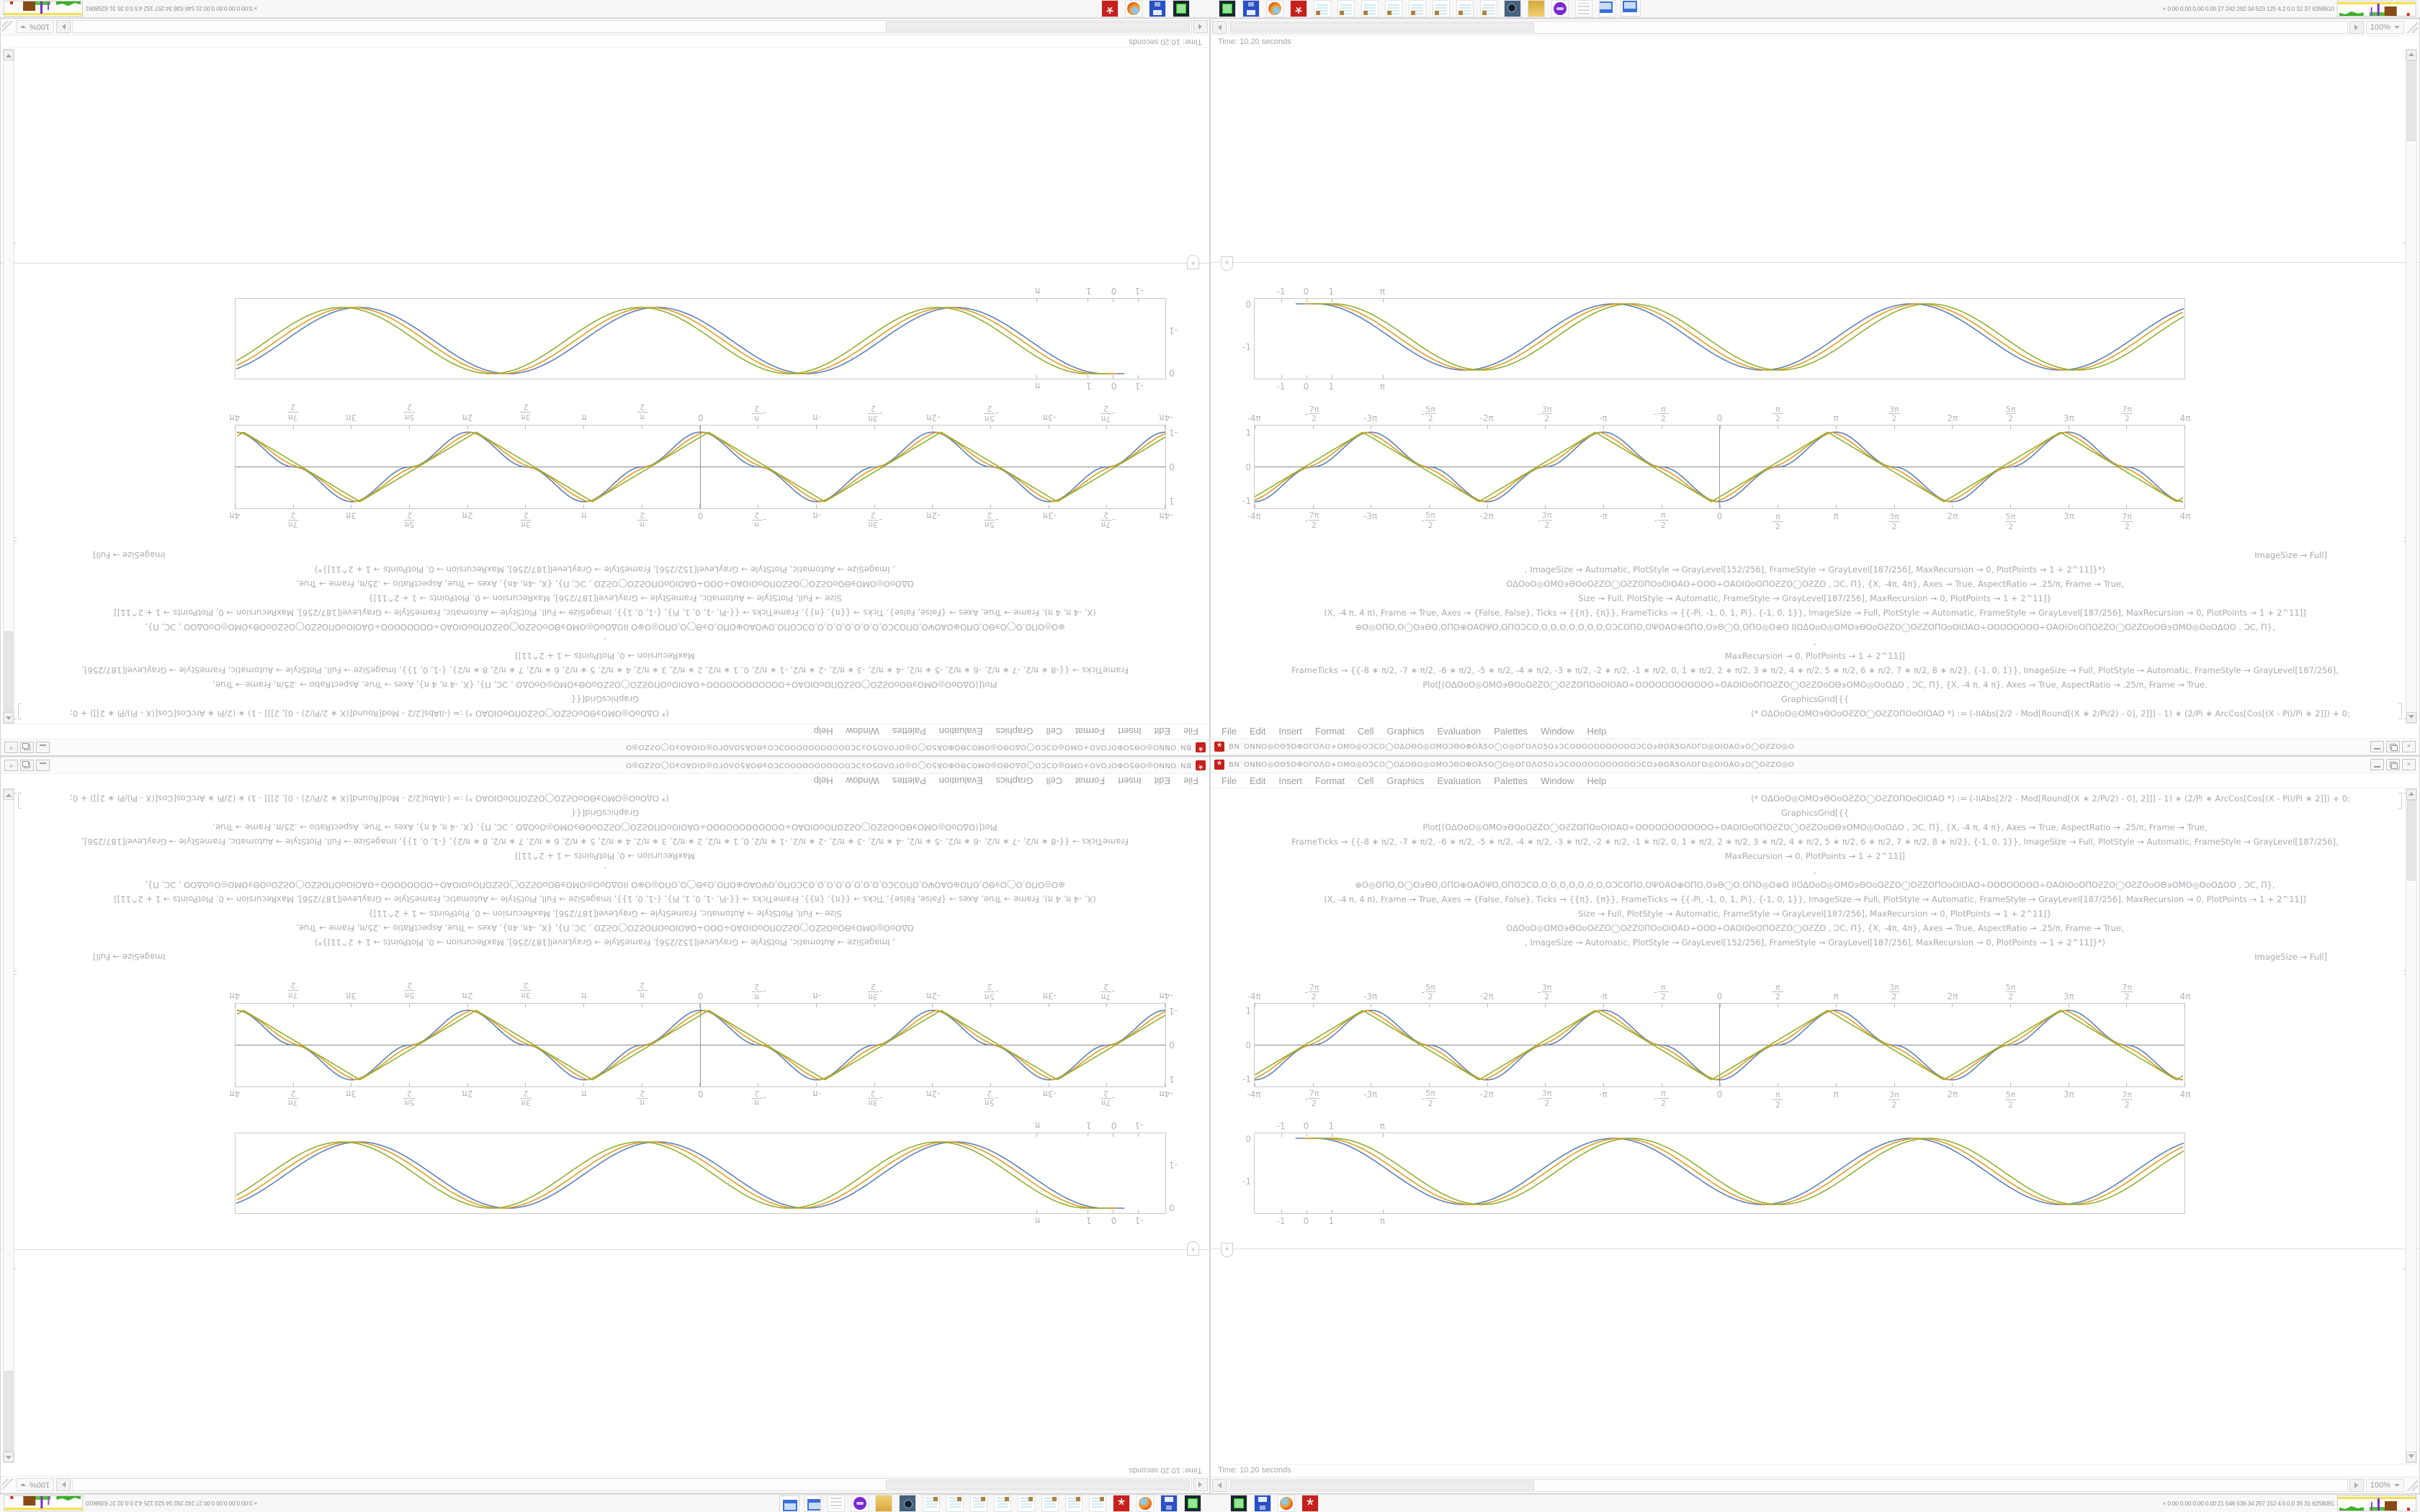  What do you see at coordinates (1512, 8) in the screenshot?
I see `camera-icon` at bounding box center [1512, 8].